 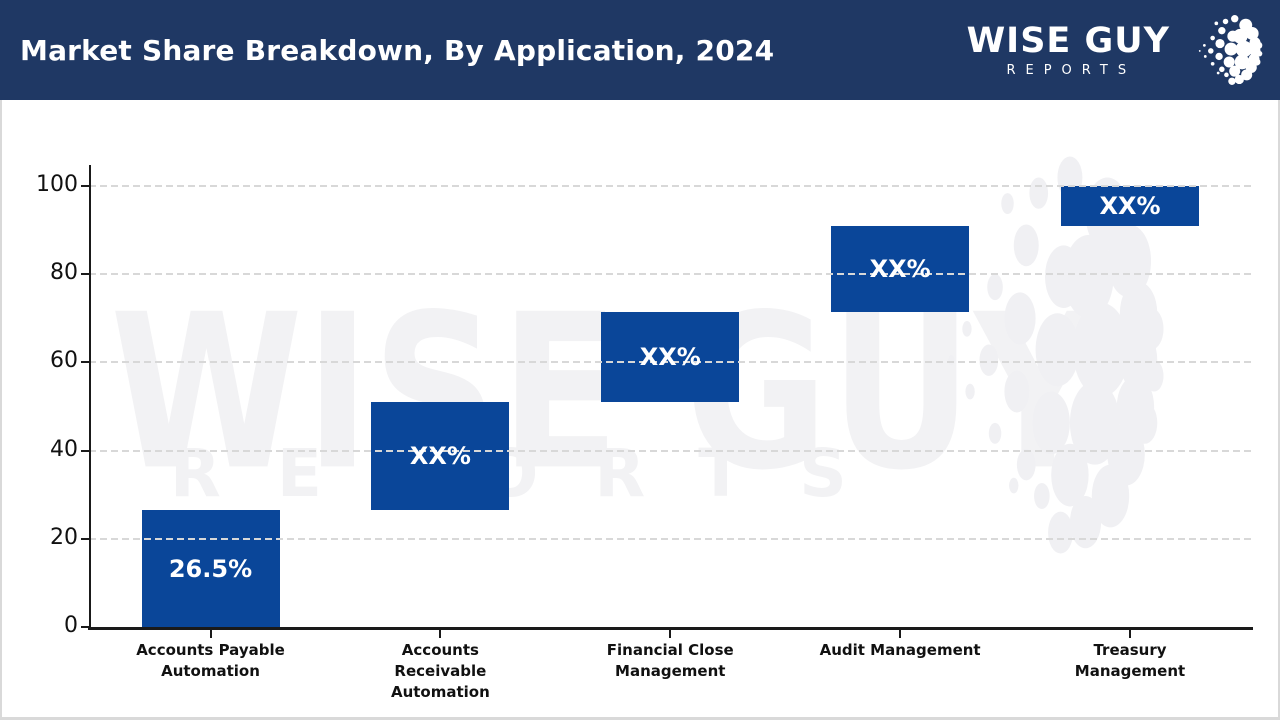 I want to click on brand-logo-text: WISE GUY REPORTS, so click(x=1068, y=49).